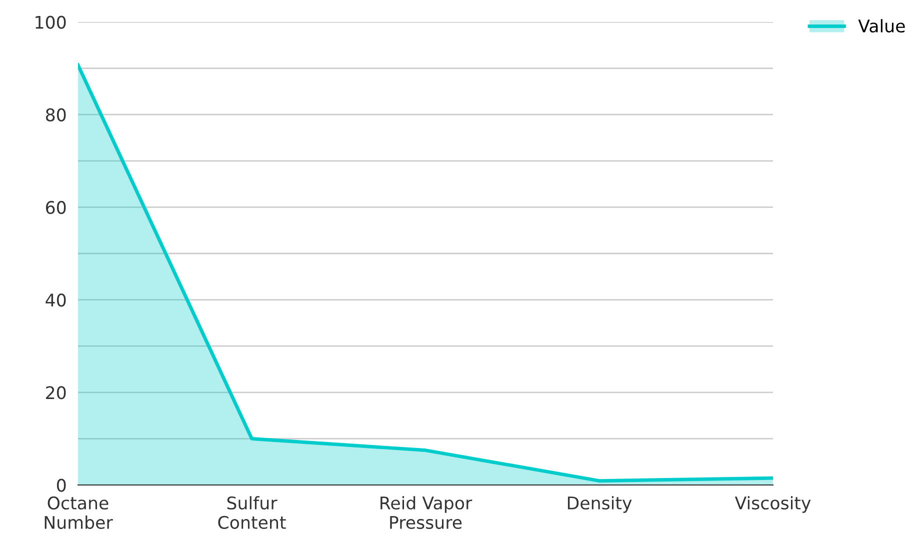  Describe the element at coordinates (56, 207) in the screenshot. I see `y-tick-label: 60` at that location.